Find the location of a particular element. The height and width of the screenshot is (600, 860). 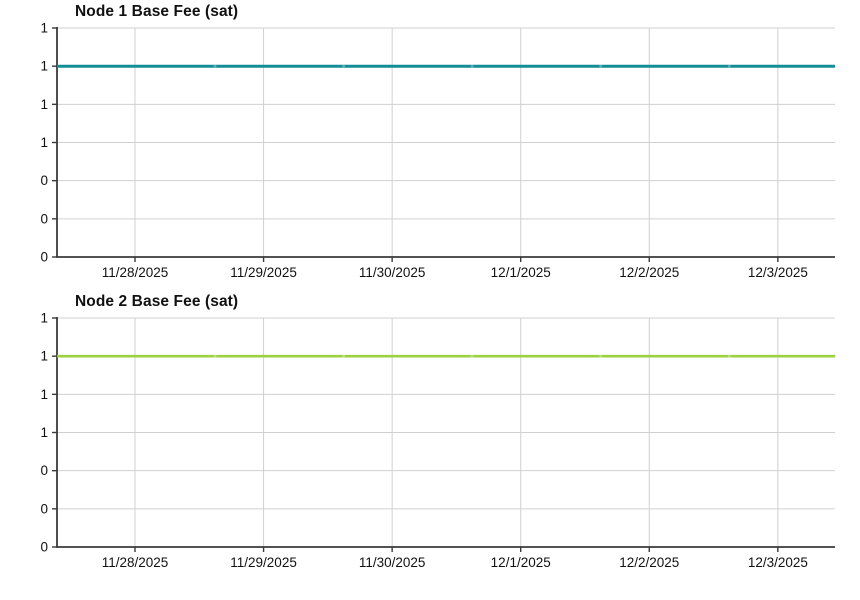

node-1-chart-title: Node 1 Base Fee (sat) is located at coordinates (157, 11).